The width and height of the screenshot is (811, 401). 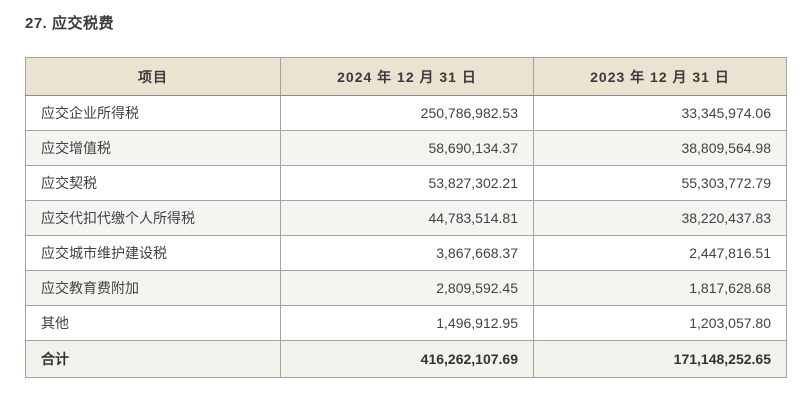 I want to click on row-value-2024: 1,496,912.95, so click(x=407, y=323).